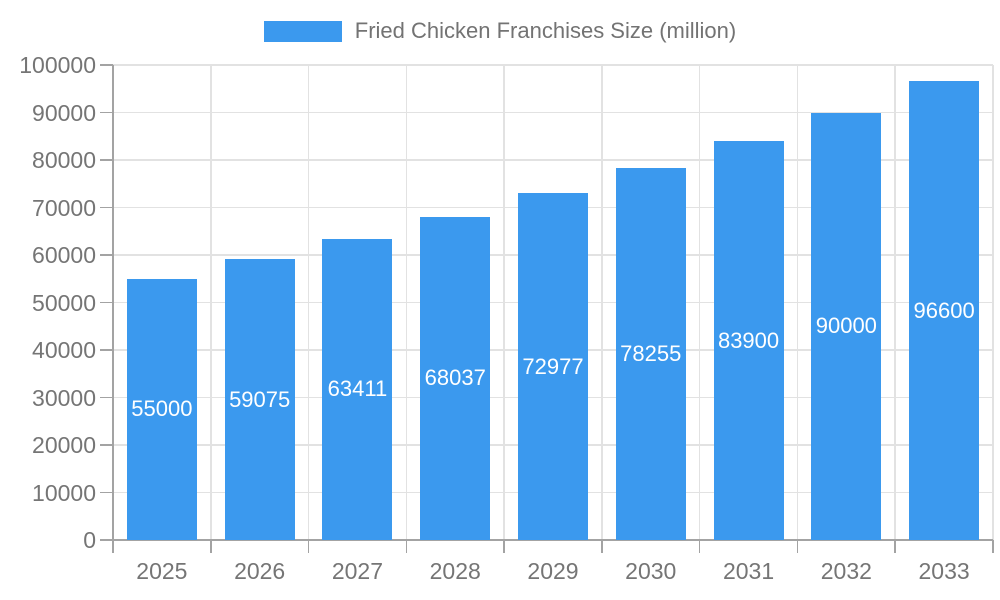 The width and height of the screenshot is (1000, 600). Describe the element at coordinates (846, 571) in the screenshot. I see `x-axis-label: 2032` at that location.